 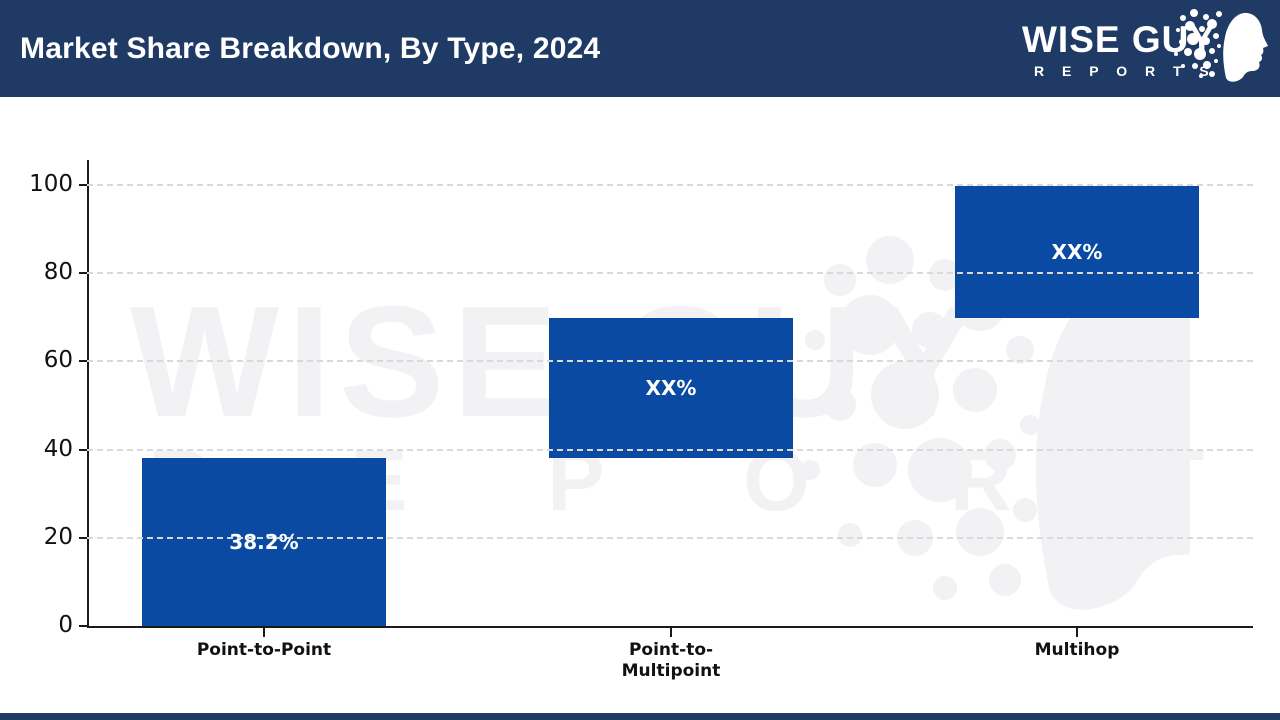 I want to click on x-axis-line, so click(x=670, y=627).